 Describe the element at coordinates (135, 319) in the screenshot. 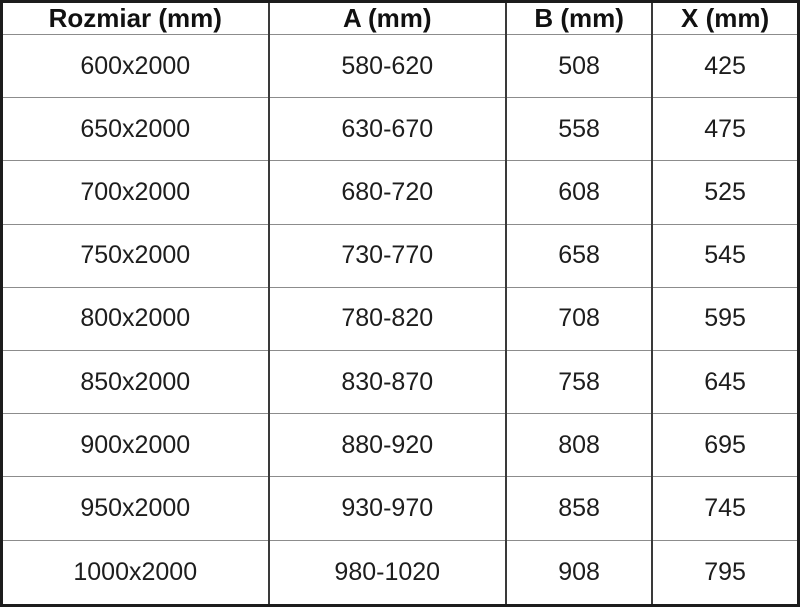

I see `table-cell-rozmiar: 800x2000` at that location.